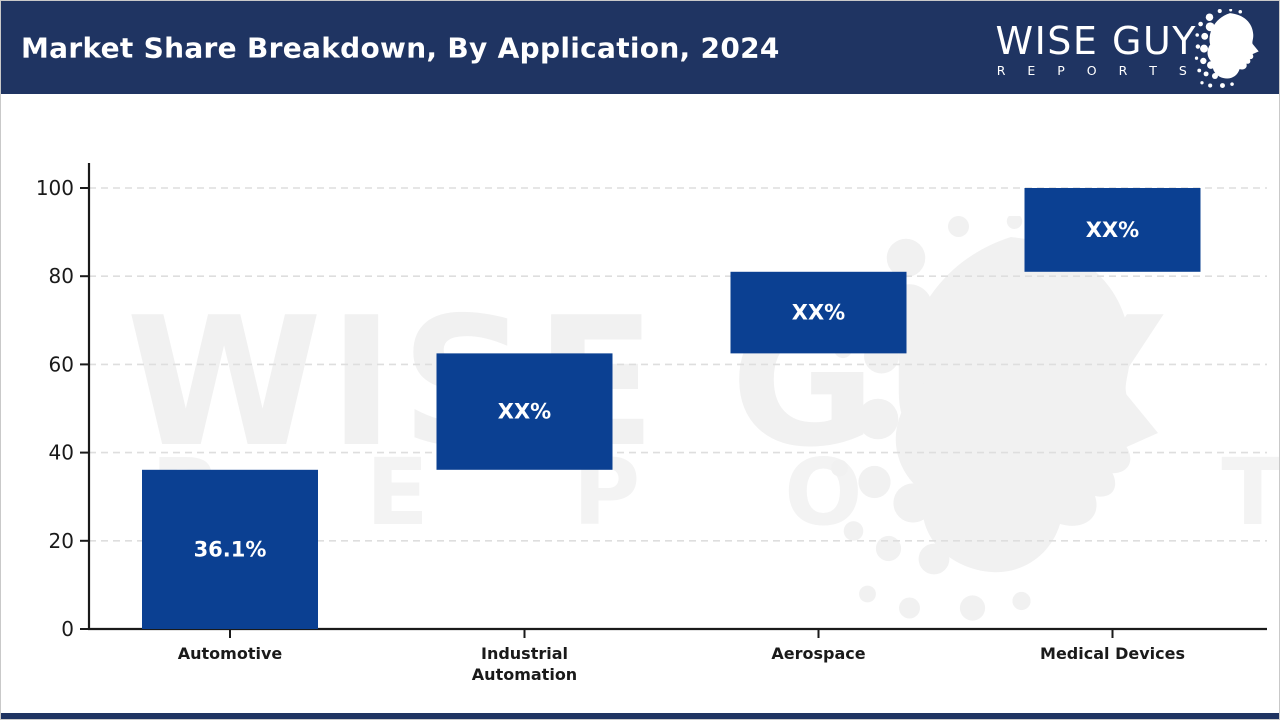 This screenshot has height=720, width=1280. What do you see at coordinates (61, 453) in the screenshot?
I see `y-tick-label: 40` at bounding box center [61, 453].